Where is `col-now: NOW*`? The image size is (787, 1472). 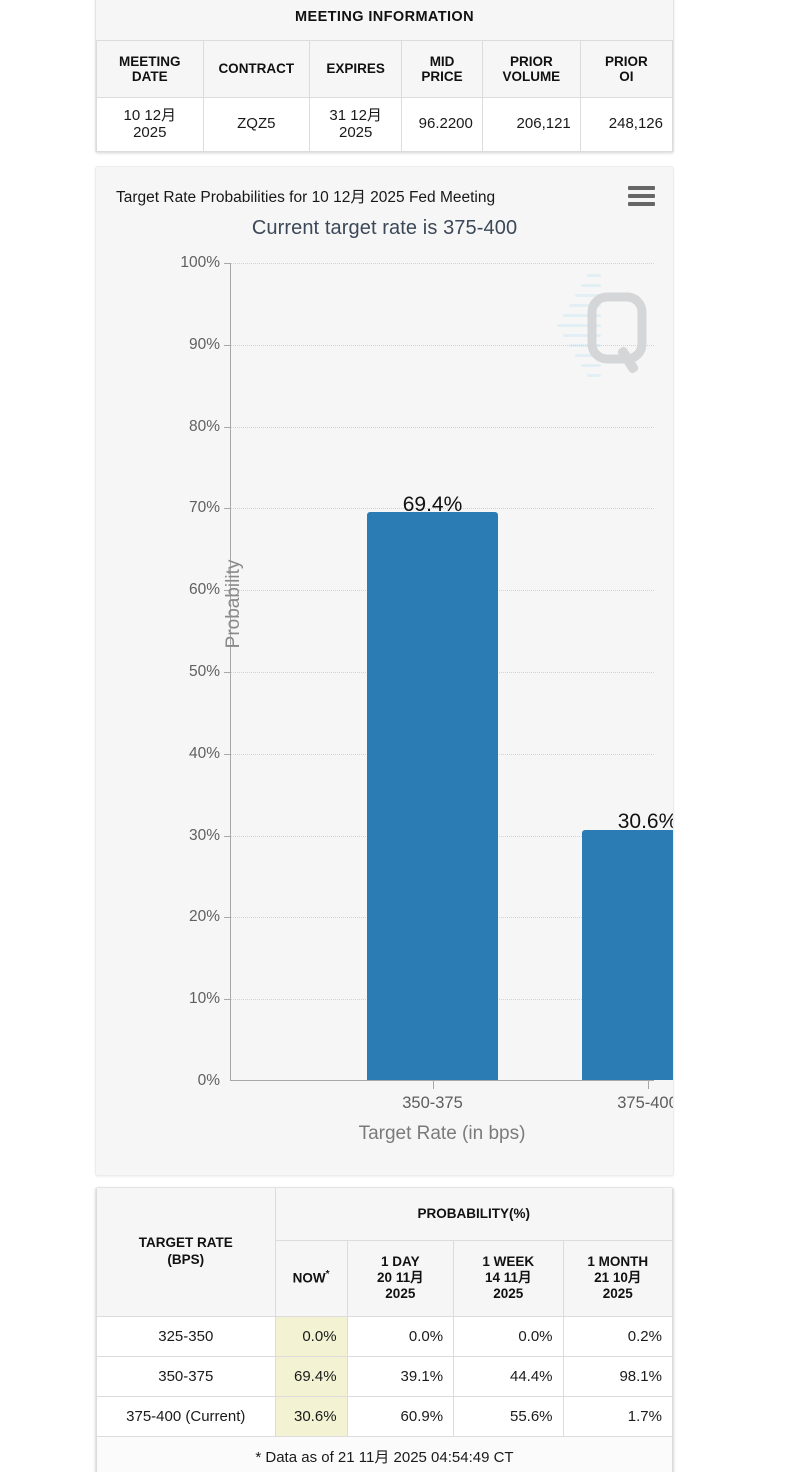
col-now: NOW* is located at coordinates (311, 1278).